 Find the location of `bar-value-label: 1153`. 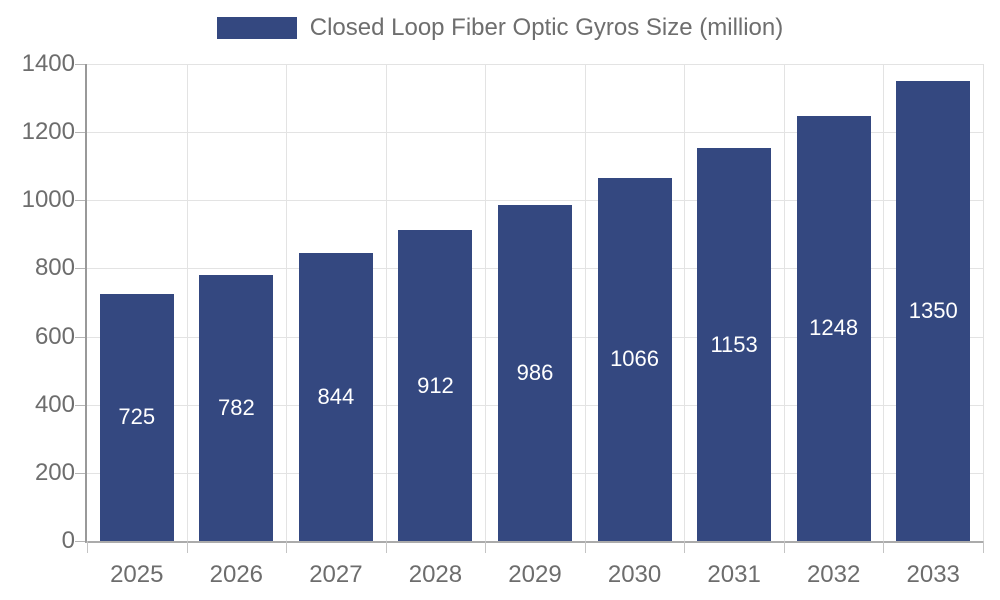

bar-value-label: 1153 is located at coordinates (734, 344).